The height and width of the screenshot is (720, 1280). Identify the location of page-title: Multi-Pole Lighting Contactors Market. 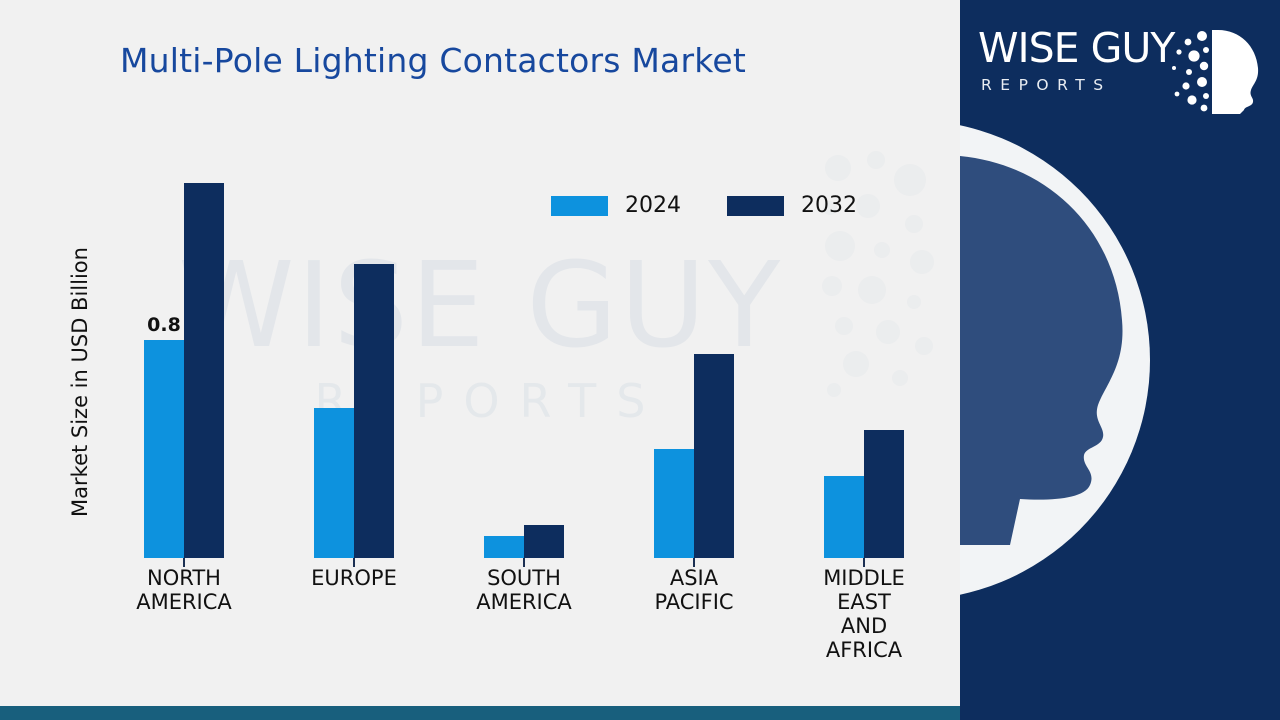
(433, 60).